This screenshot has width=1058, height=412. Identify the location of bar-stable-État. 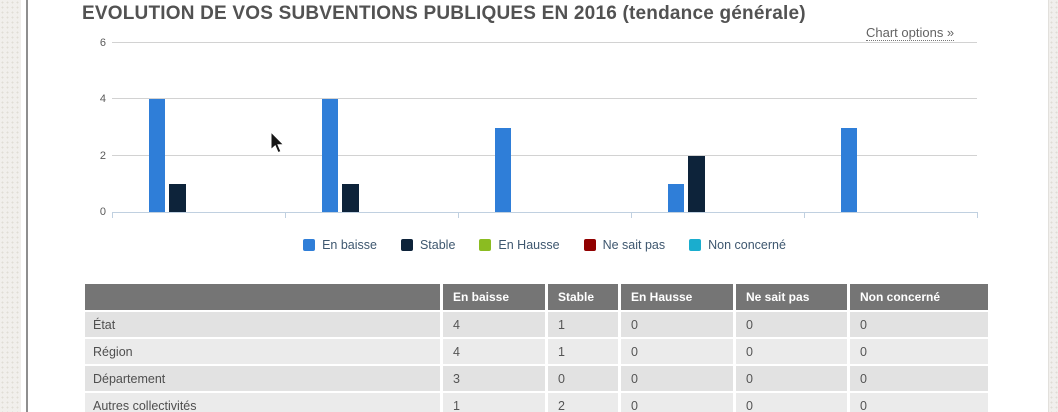
(177, 197).